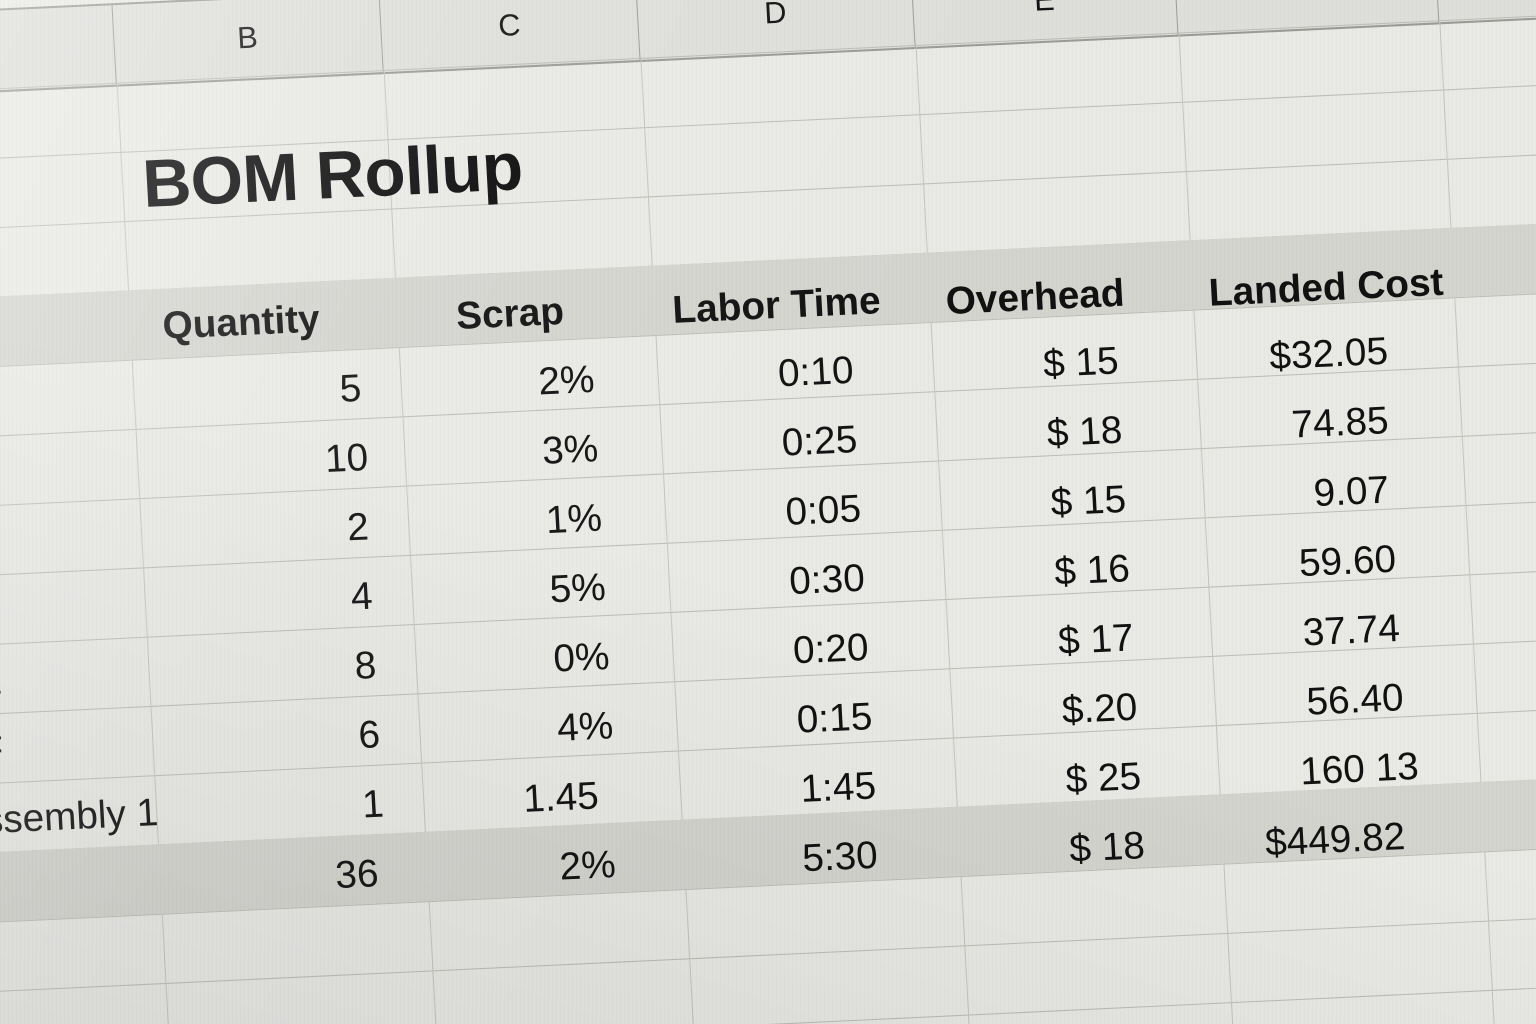 This screenshot has width=1536, height=1024. What do you see at coordinates (823, 511) in the screenshot?
I see `cell-labor-time: 0:05` at bounding box center [823, 511].